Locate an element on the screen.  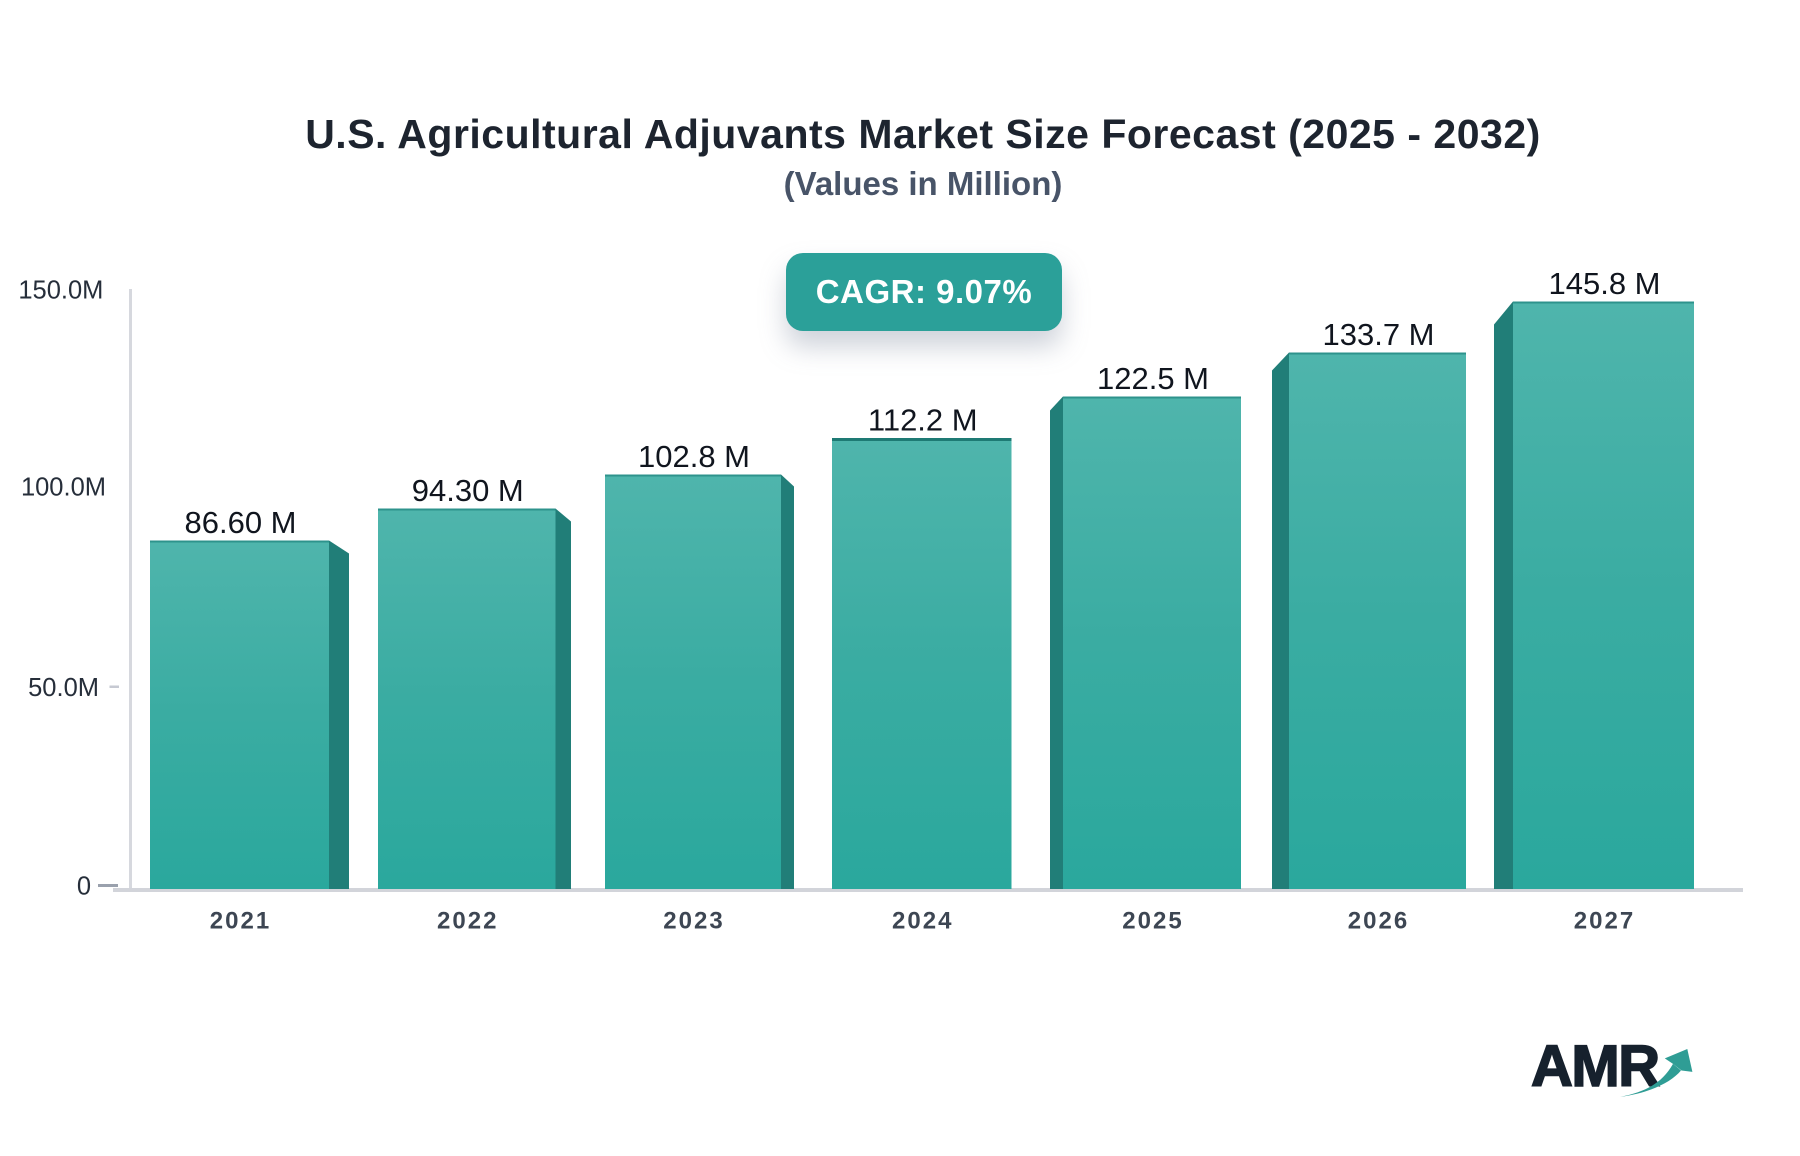
svg-text: 2026 is located at coordinates (1378, 921).